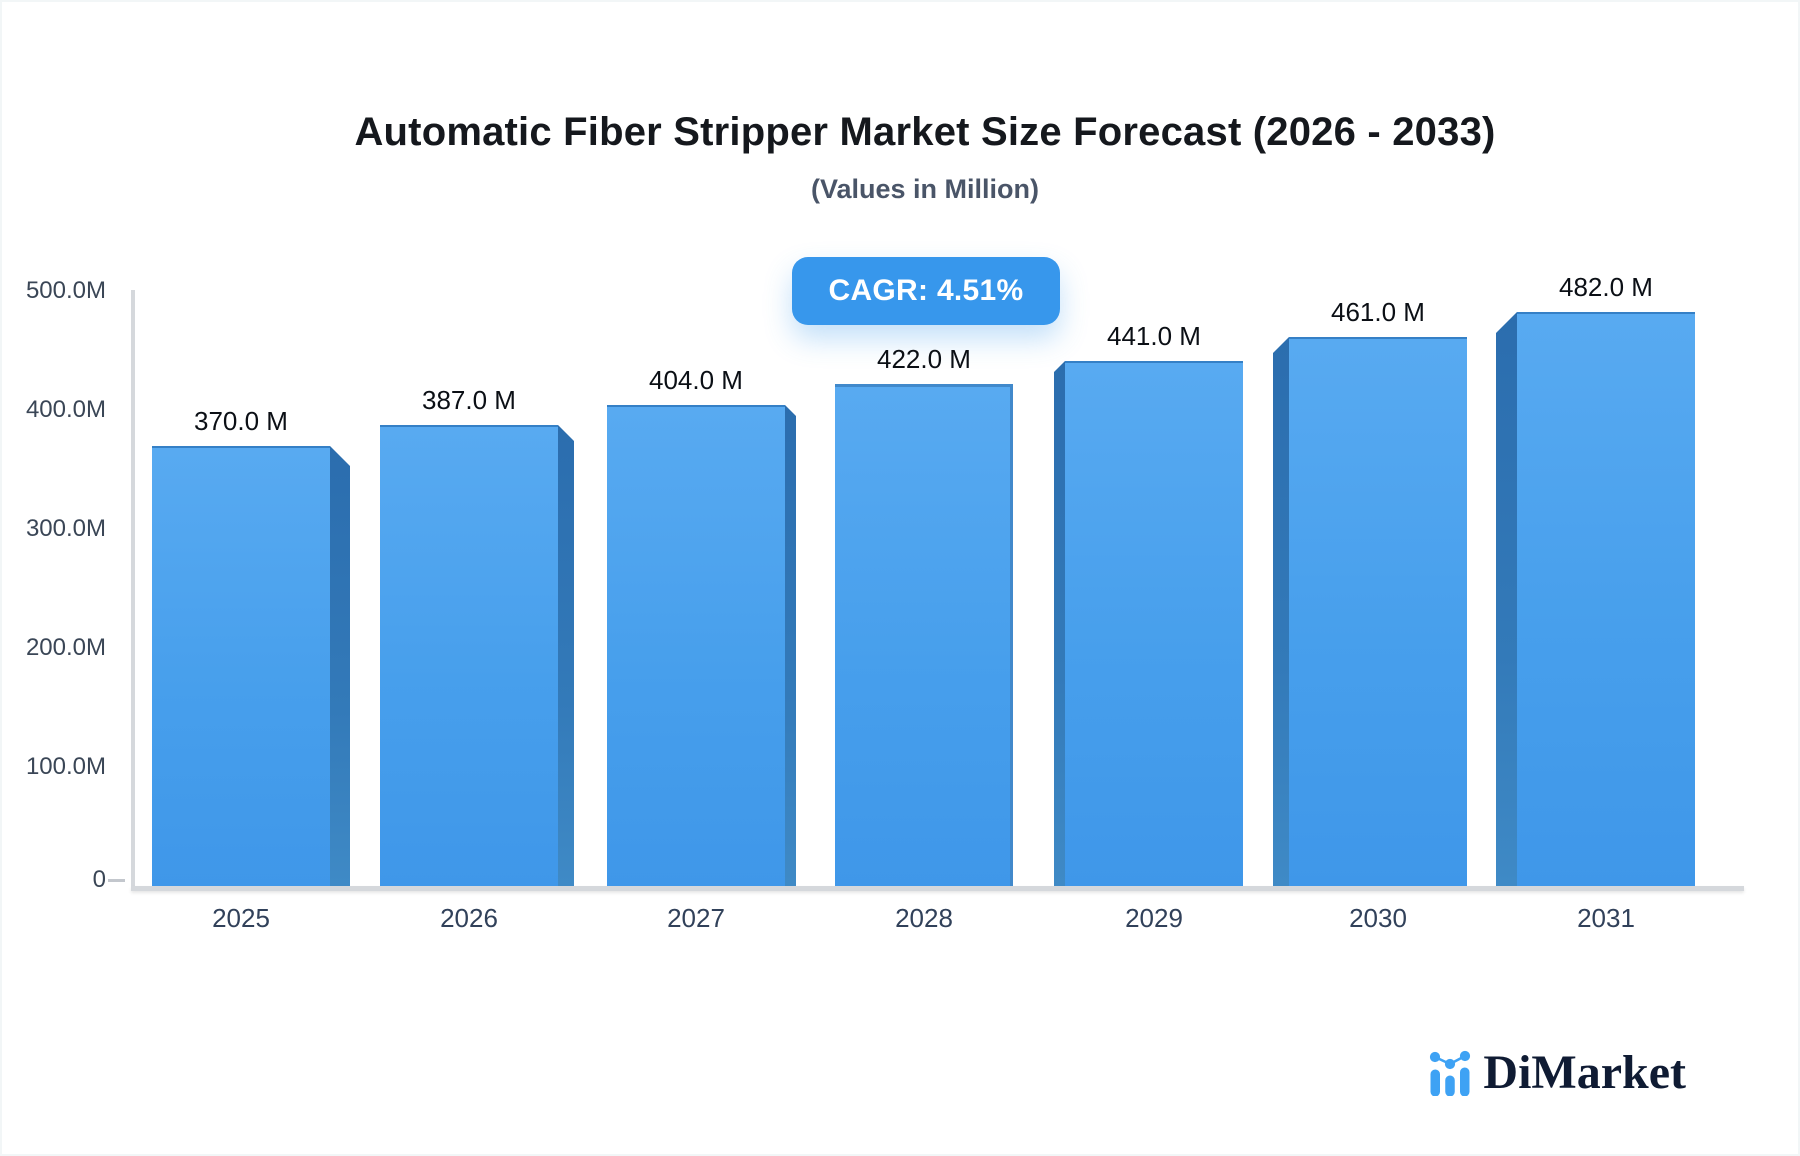  Describe the element at coordinates (1378, 918) in the screenshot. I see `x-axis-label: 2030` at that location.